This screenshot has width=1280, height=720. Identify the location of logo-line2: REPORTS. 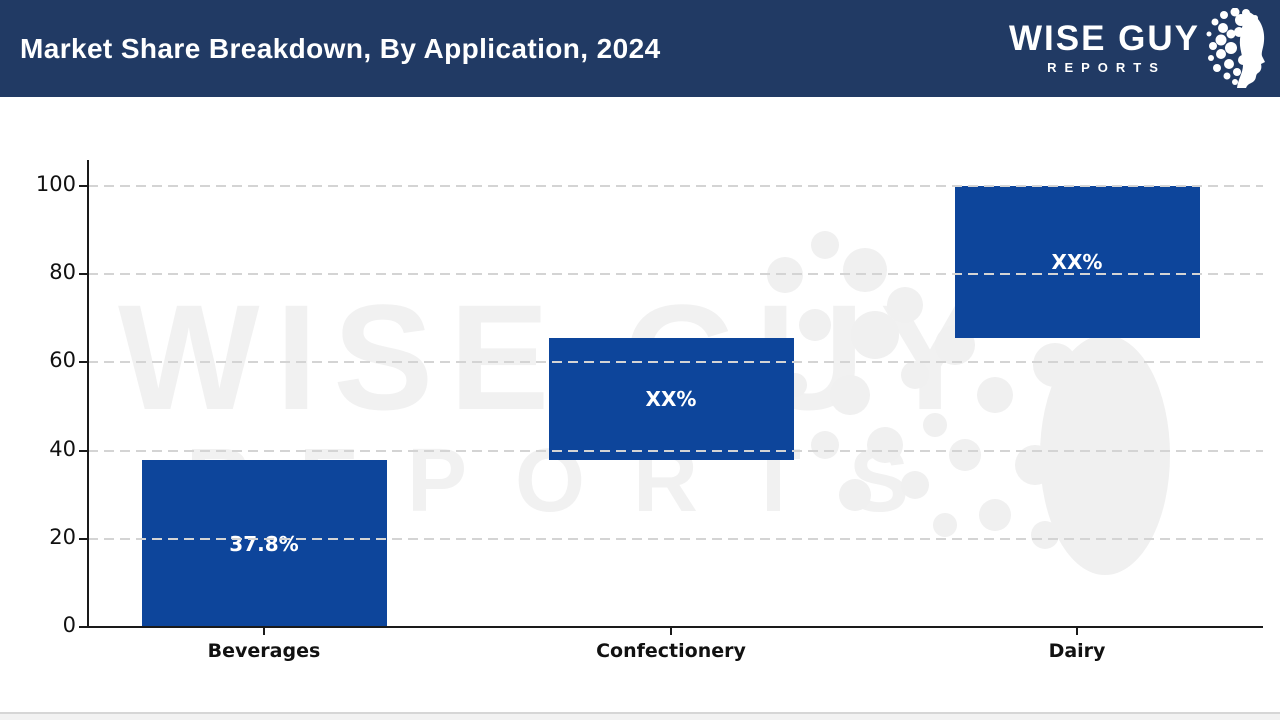
(1106, 67).